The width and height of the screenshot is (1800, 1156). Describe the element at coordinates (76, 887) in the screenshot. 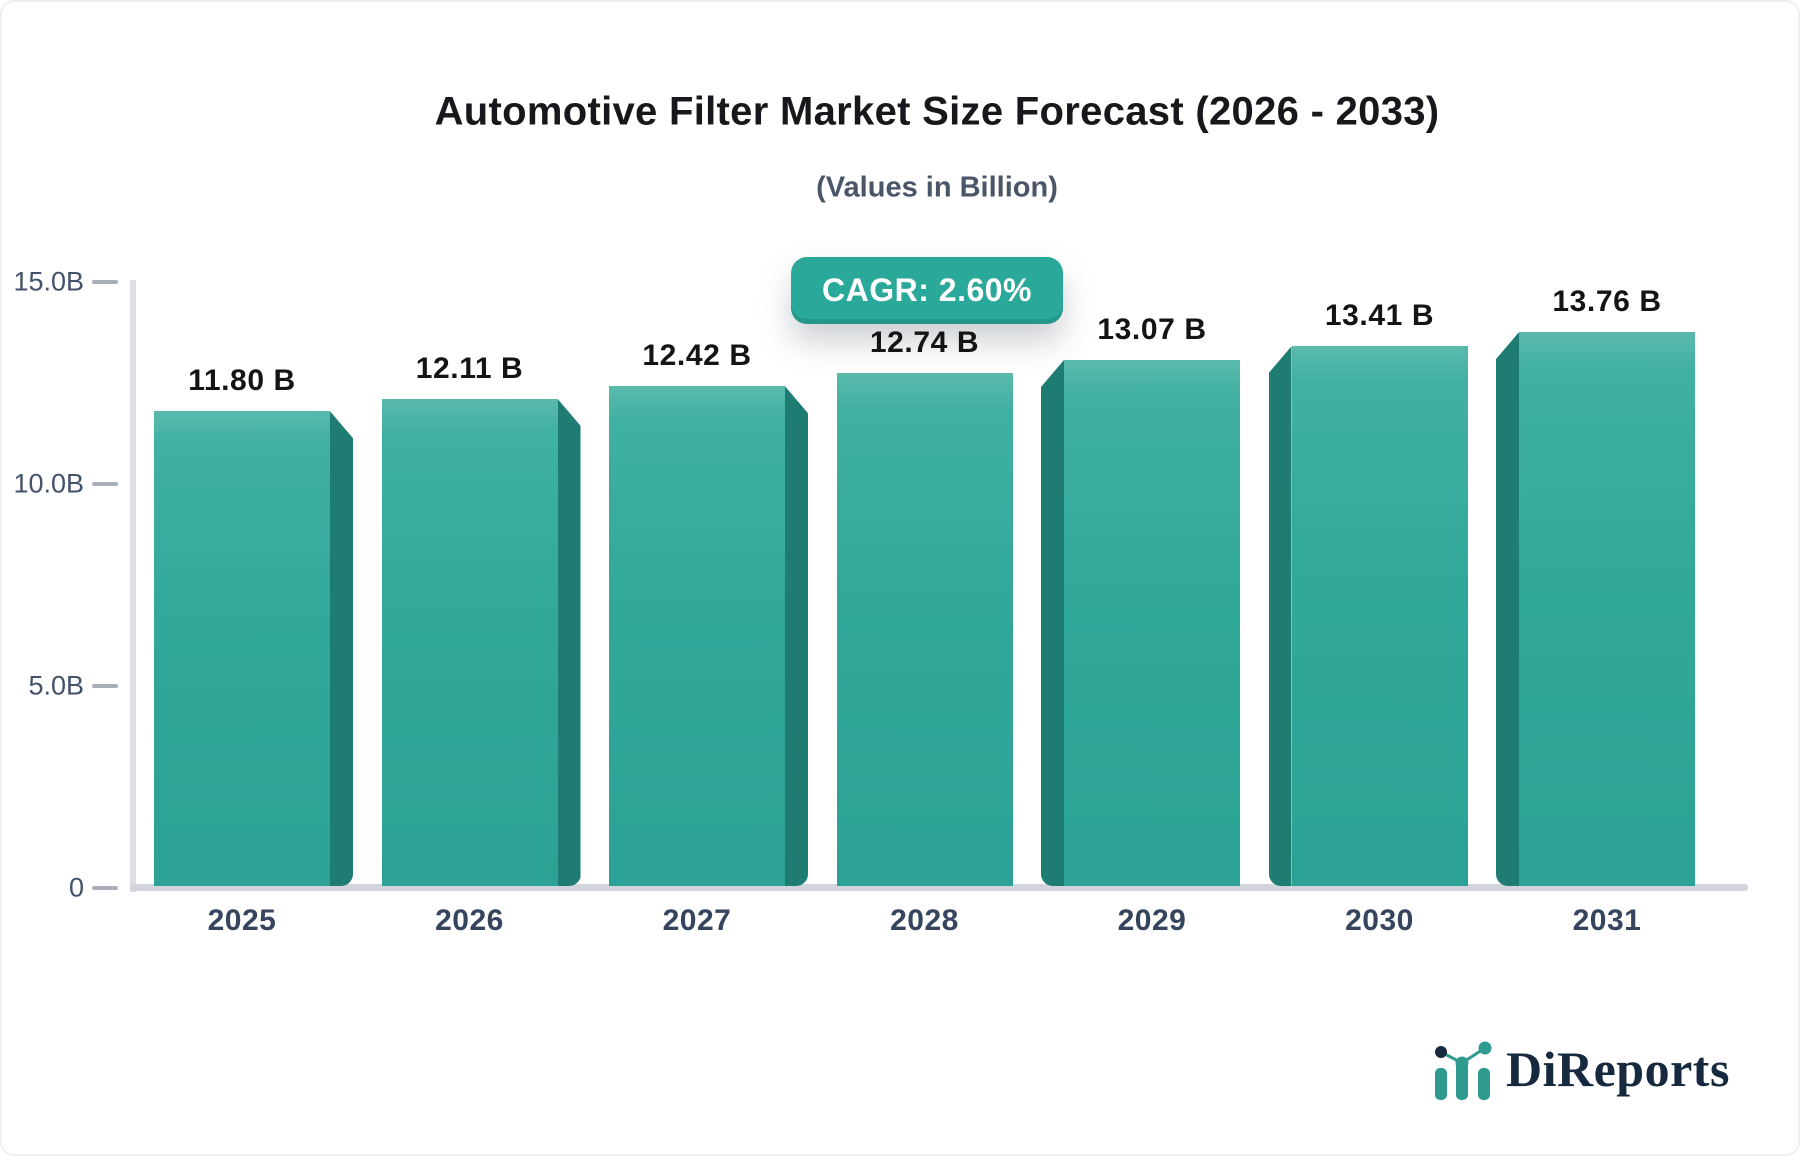

I see `y-tick-label: 0` at that location.